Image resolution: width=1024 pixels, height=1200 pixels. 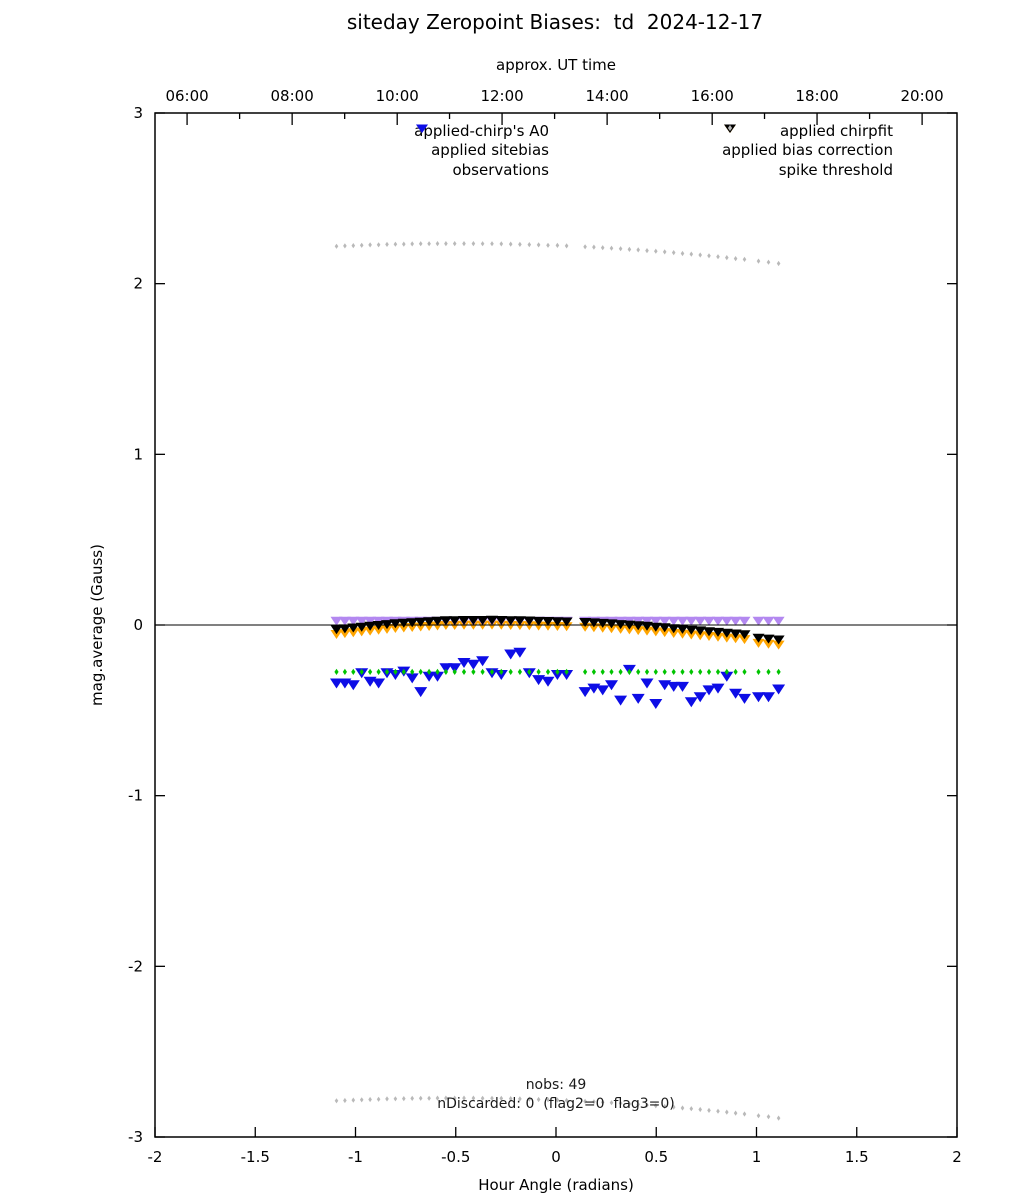 What do you see at coordinates (556, 1085) in the screenshot?
I see `nobs-annotation: nobs: 49` at bounding box center [556, 1085].